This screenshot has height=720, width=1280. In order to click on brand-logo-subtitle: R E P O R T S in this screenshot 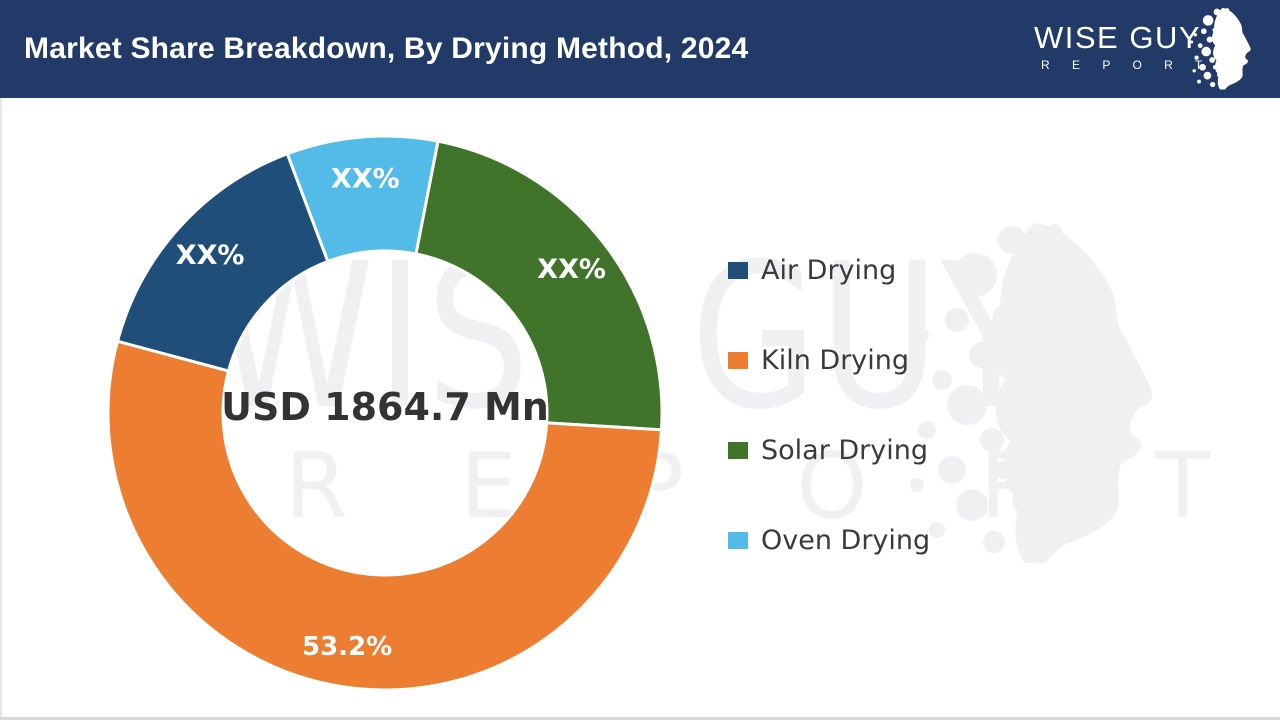, I will do `click(1141, 65)`.